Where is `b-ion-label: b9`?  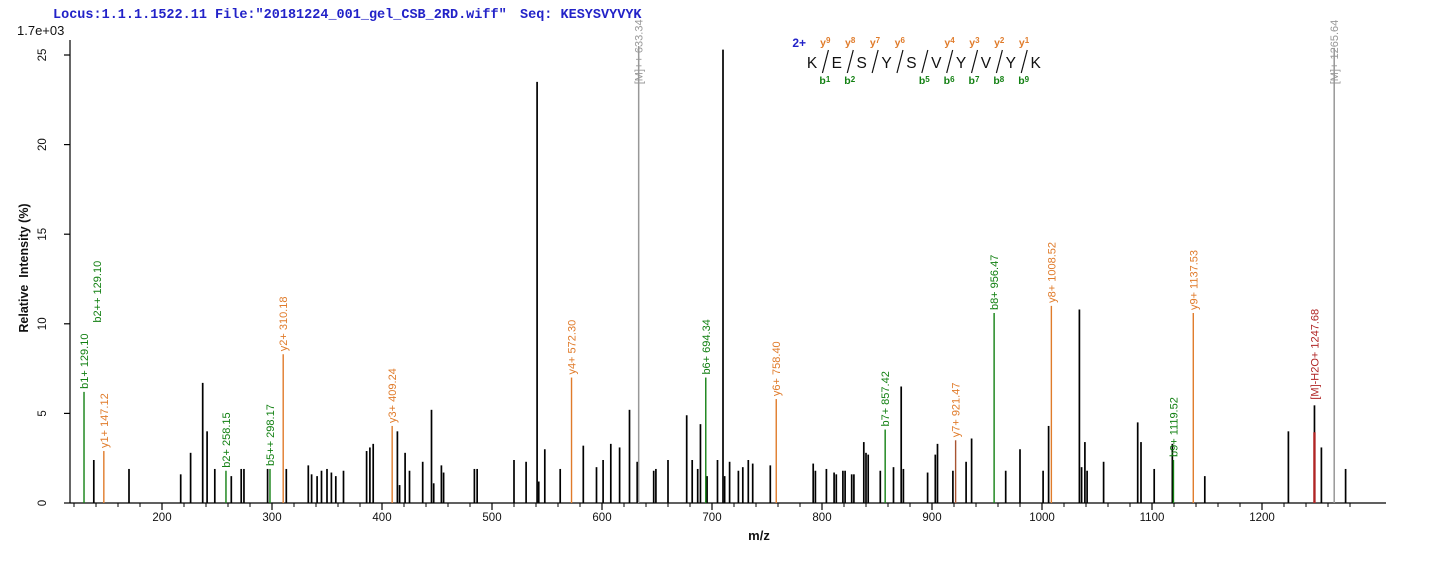 b-ion-label: b9 is located at coordinates (1023, 81).